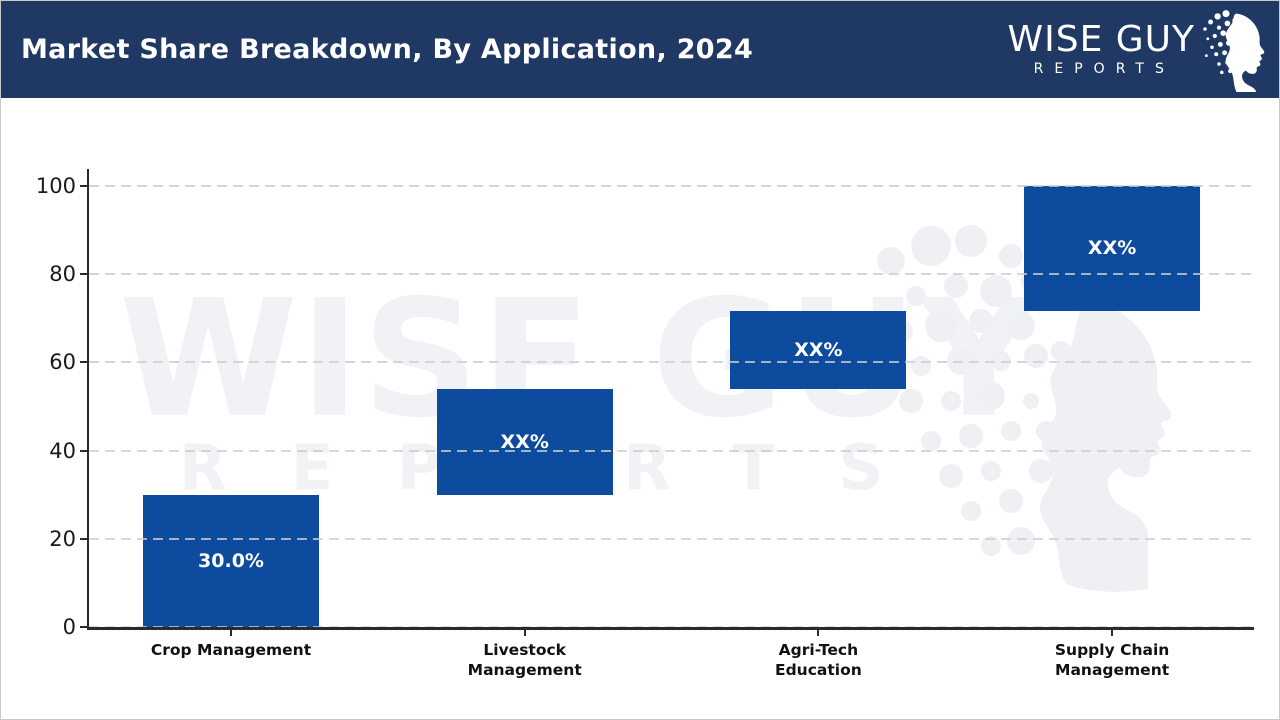 The width and height of the screenshot is (1280, 720). Describe the element at coordinates (1101, 39) in the screenshot. I see `logo-wordmark: WISE GUY` at that location.